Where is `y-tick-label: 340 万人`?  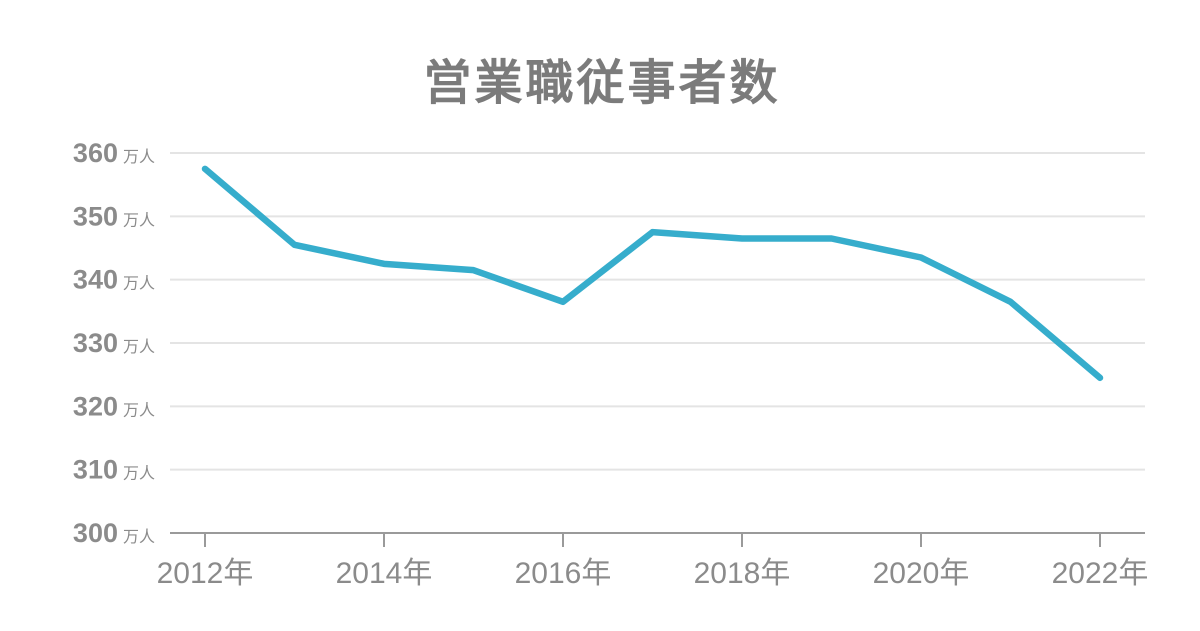
y-tick-label: 340 万人 is located at coordinates (114, 280).